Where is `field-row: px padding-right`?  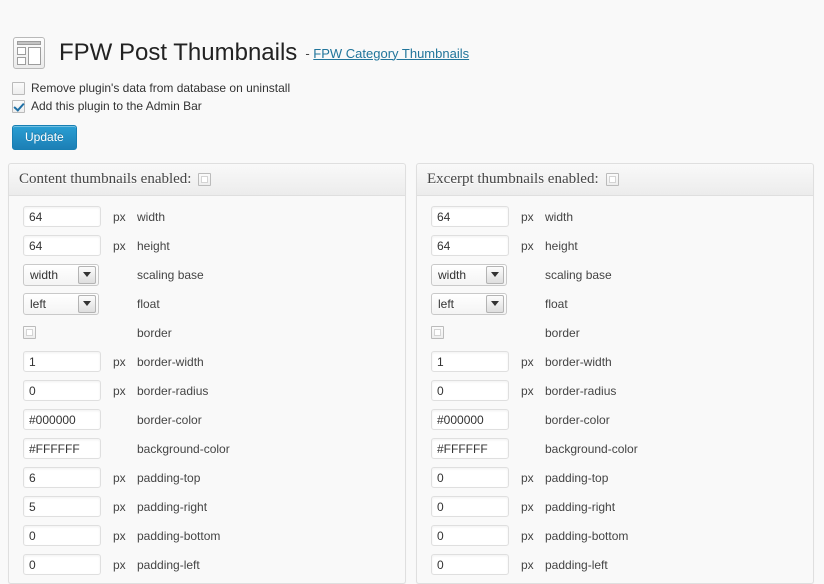 field-row: px padding-right is located at coordinates (207, 506).